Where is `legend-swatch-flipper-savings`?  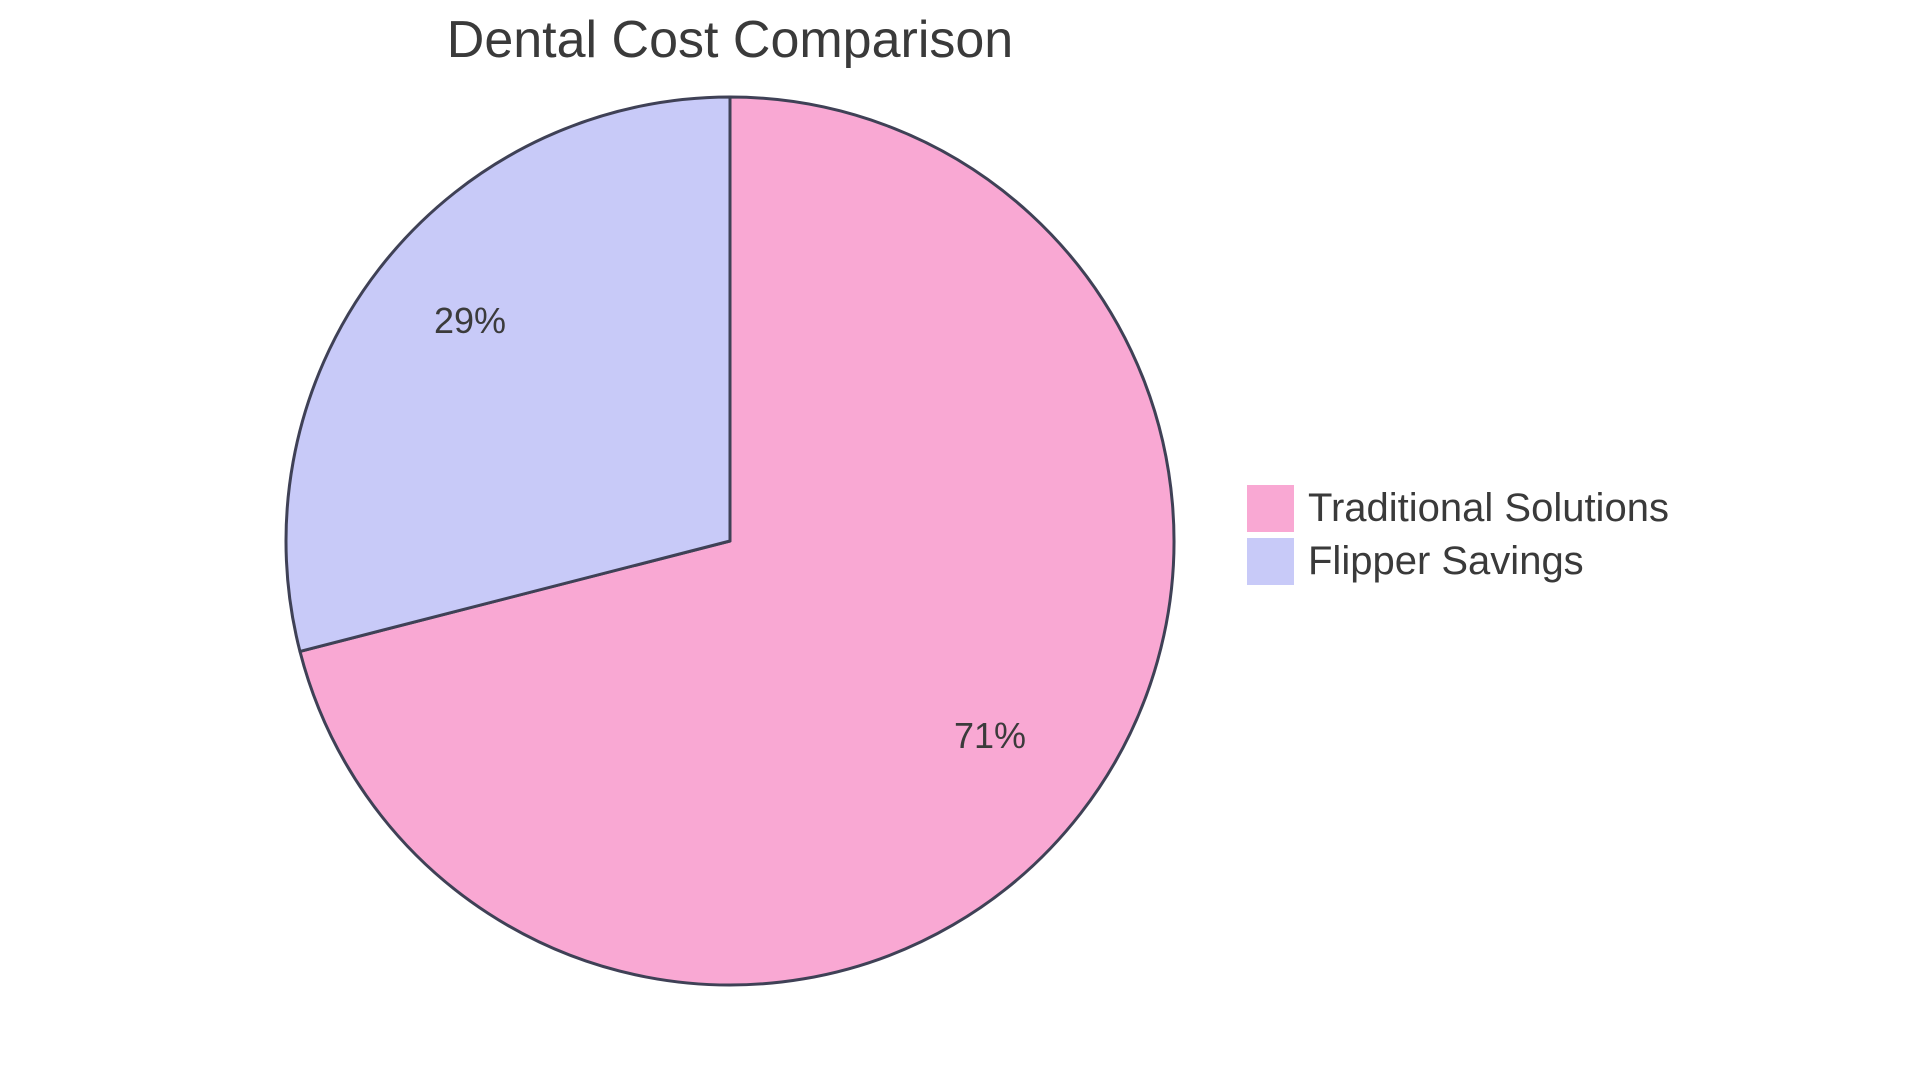
legend-swatch-flipper-savings is located at coordinates (1270, 561).